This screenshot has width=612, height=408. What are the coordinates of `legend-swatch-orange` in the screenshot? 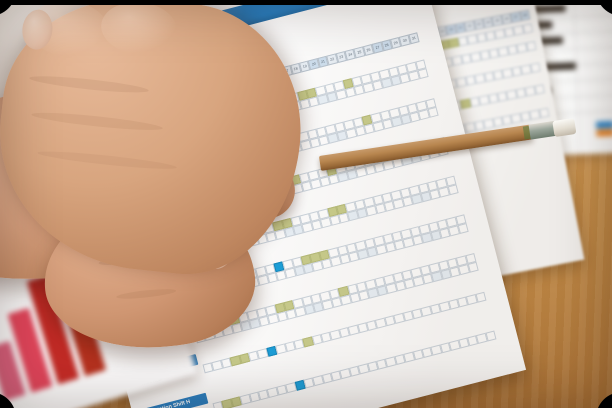 It's located at (604, 132).